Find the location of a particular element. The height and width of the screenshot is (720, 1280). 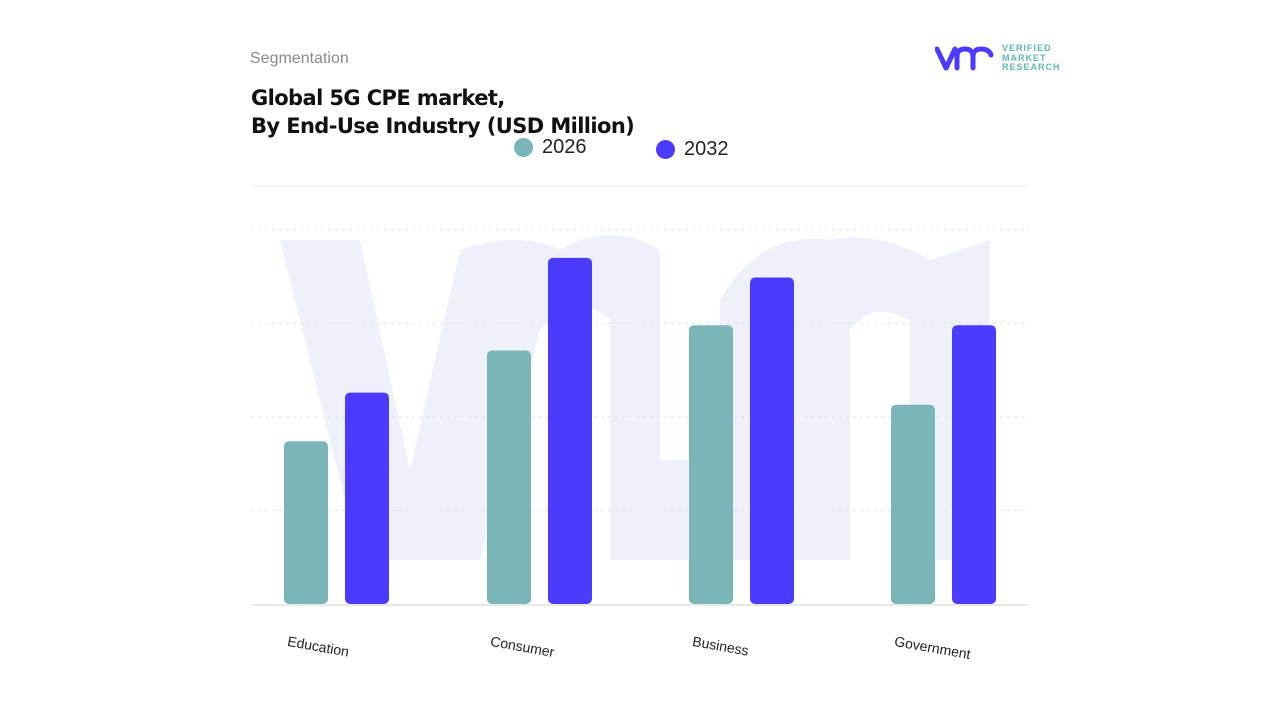

legend-item-2032: 2032 is located at coordinates (692, 149).